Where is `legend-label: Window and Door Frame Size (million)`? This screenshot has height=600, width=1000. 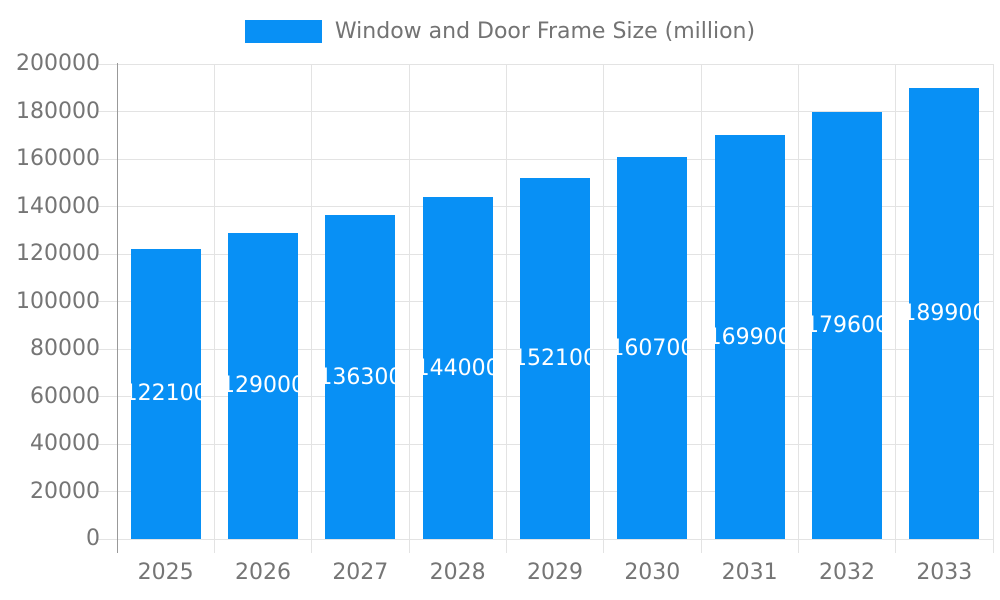
legend-label: Window and Door Frame Size (million) is located at coordinates (545, 31).